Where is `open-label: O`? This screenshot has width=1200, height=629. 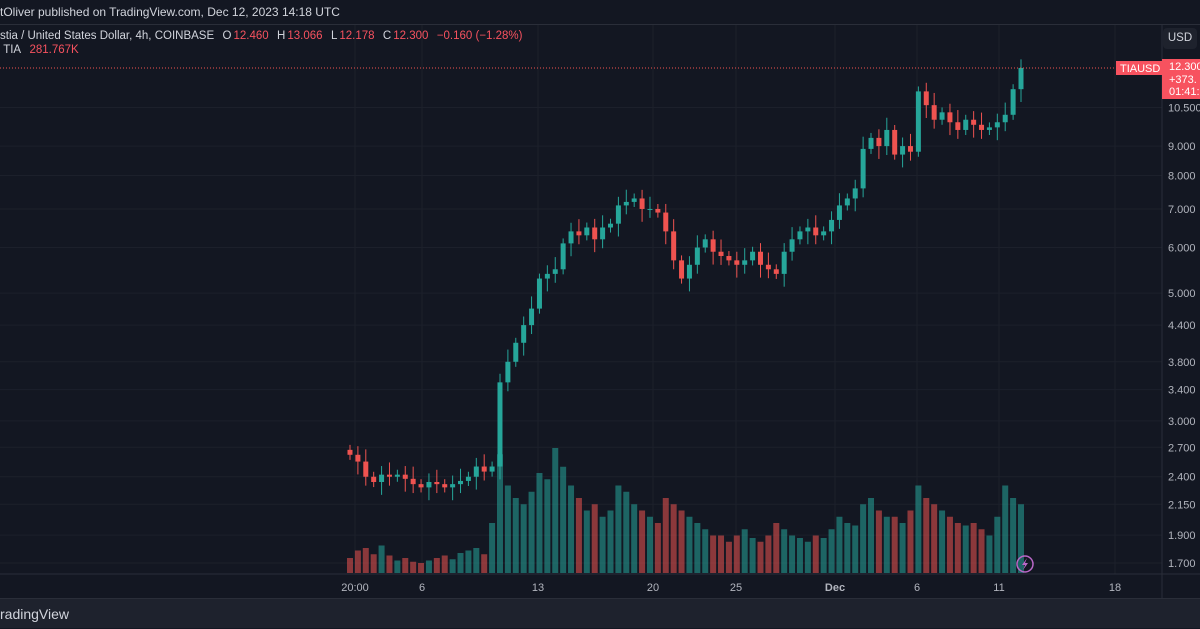 open-label: O is located at coordinates (227, 36).